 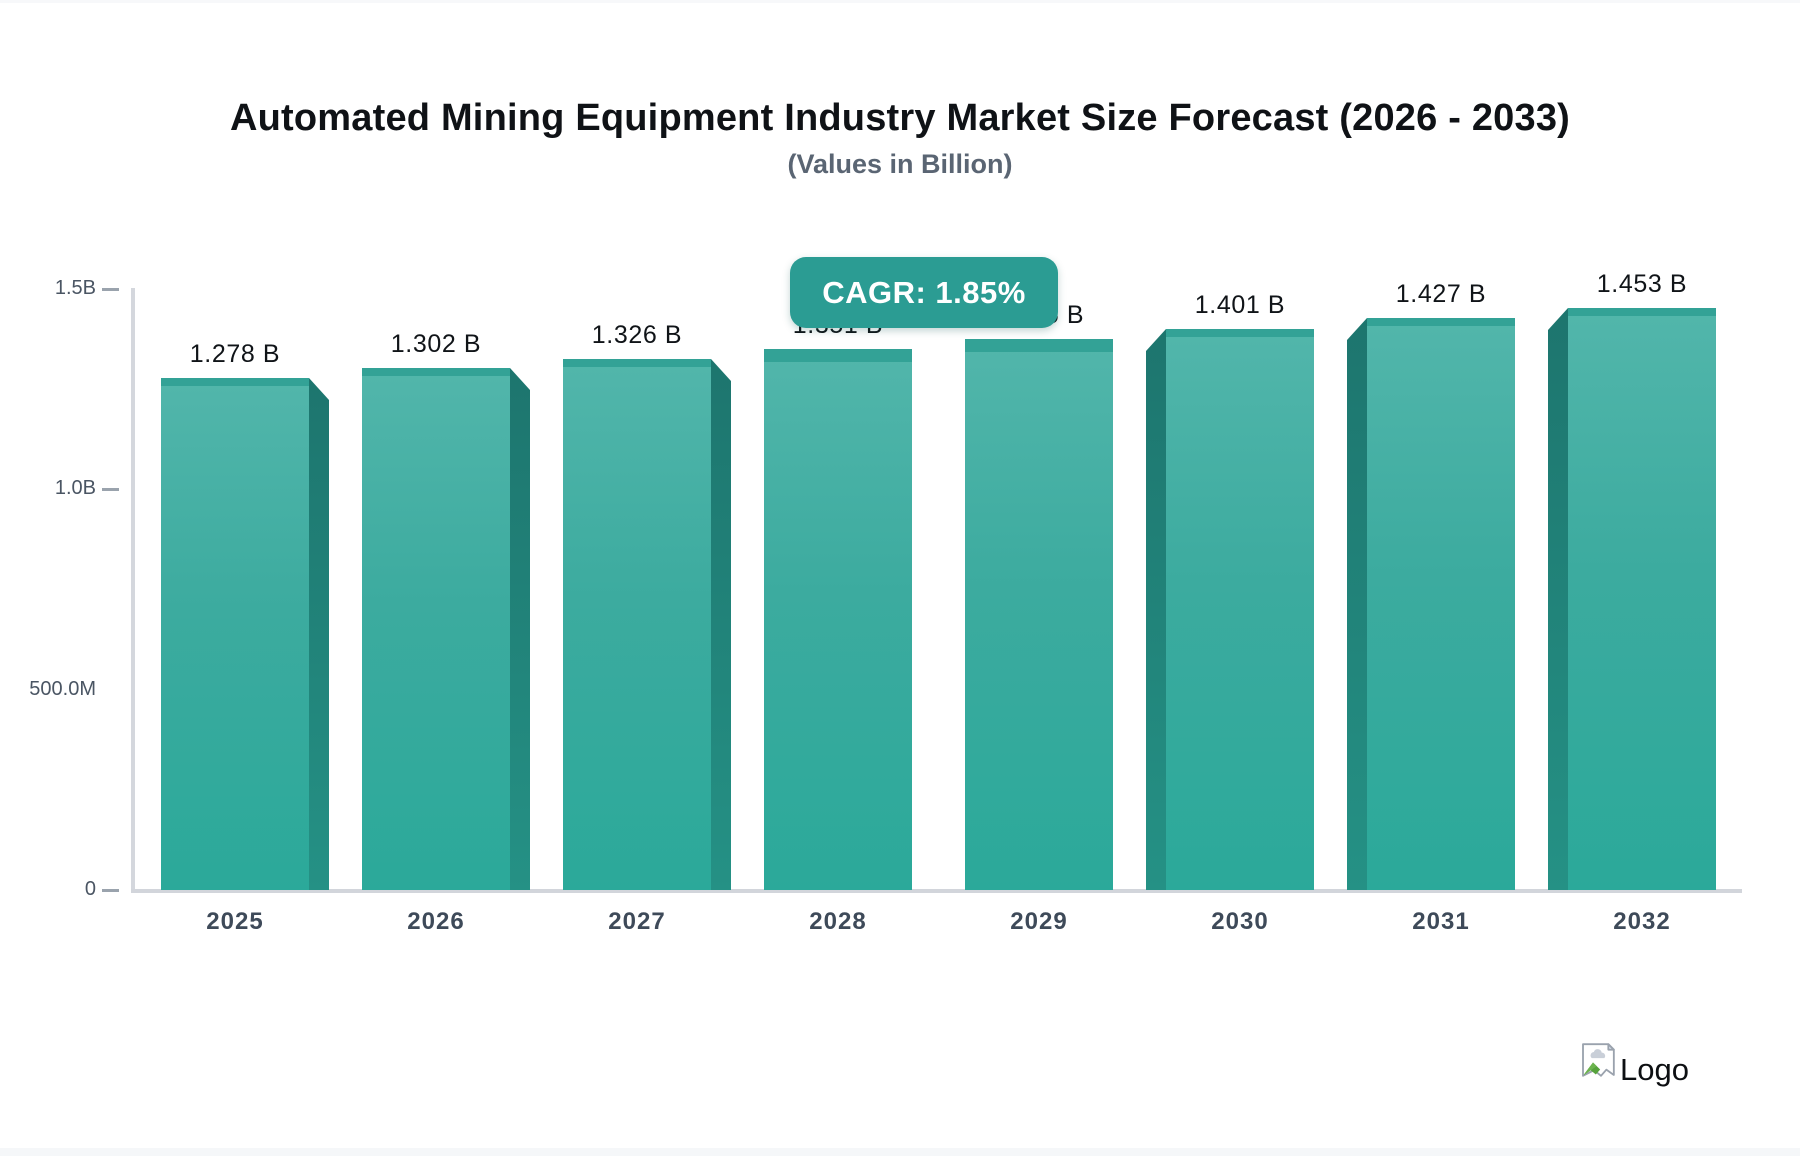 What do you see at coordinates (1441, 921) in the screenshot?
I see `x-category-label-2031: 2031` at bounding box center [1441, 921].